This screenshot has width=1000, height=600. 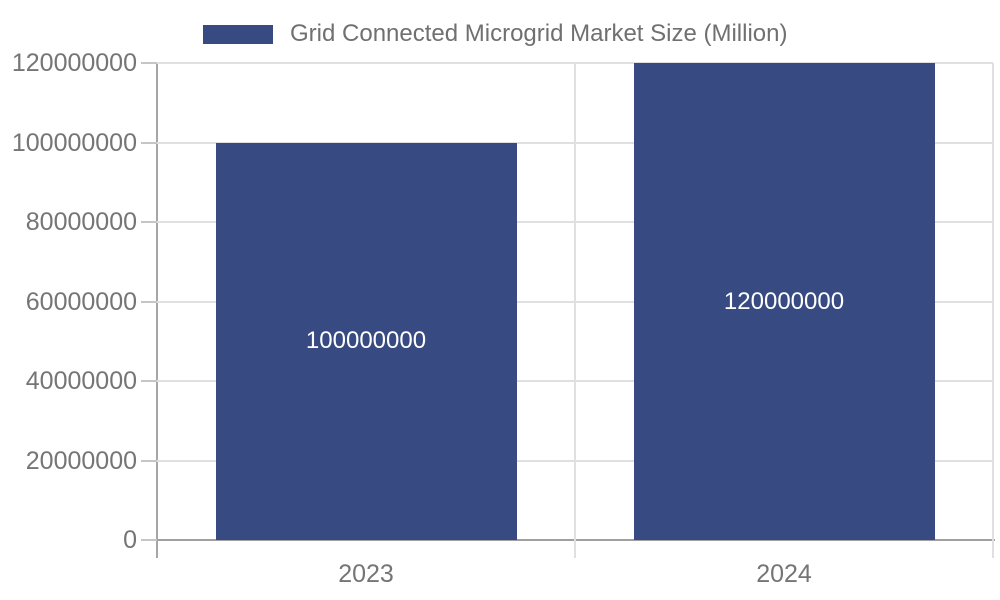 What do you see at coordinates (575, 310) in the screenshot?
I see `category-separator-line` at bounding box center [575, 310].